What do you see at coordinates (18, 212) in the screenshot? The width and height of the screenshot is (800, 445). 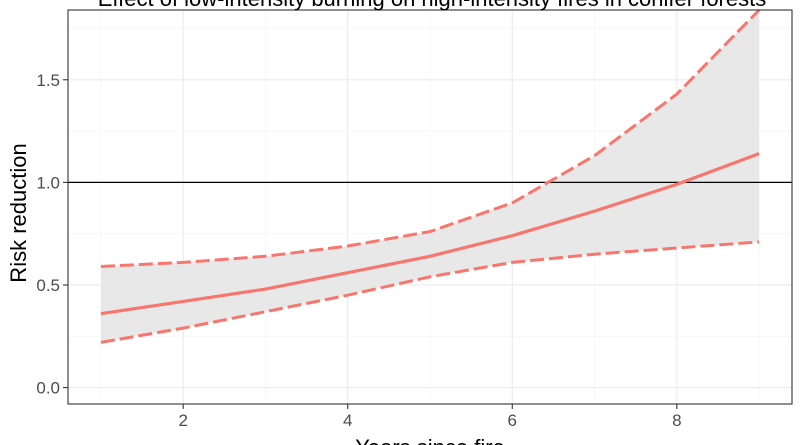 I see `y-axis-title: Risk reduction` at bounding box center [18, 212].